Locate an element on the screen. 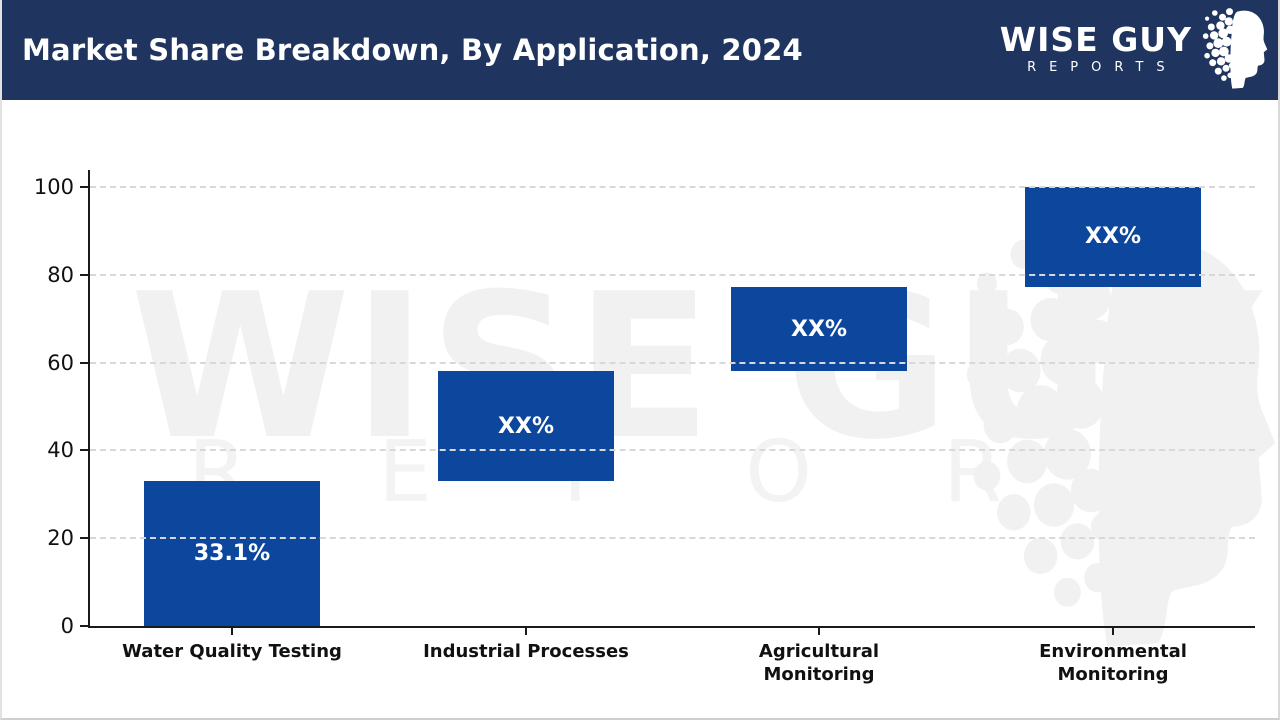 The width and height of the screenshot is (1280, 720). logo-subtitle: REPORTS is located at coordinates (1102, 67).